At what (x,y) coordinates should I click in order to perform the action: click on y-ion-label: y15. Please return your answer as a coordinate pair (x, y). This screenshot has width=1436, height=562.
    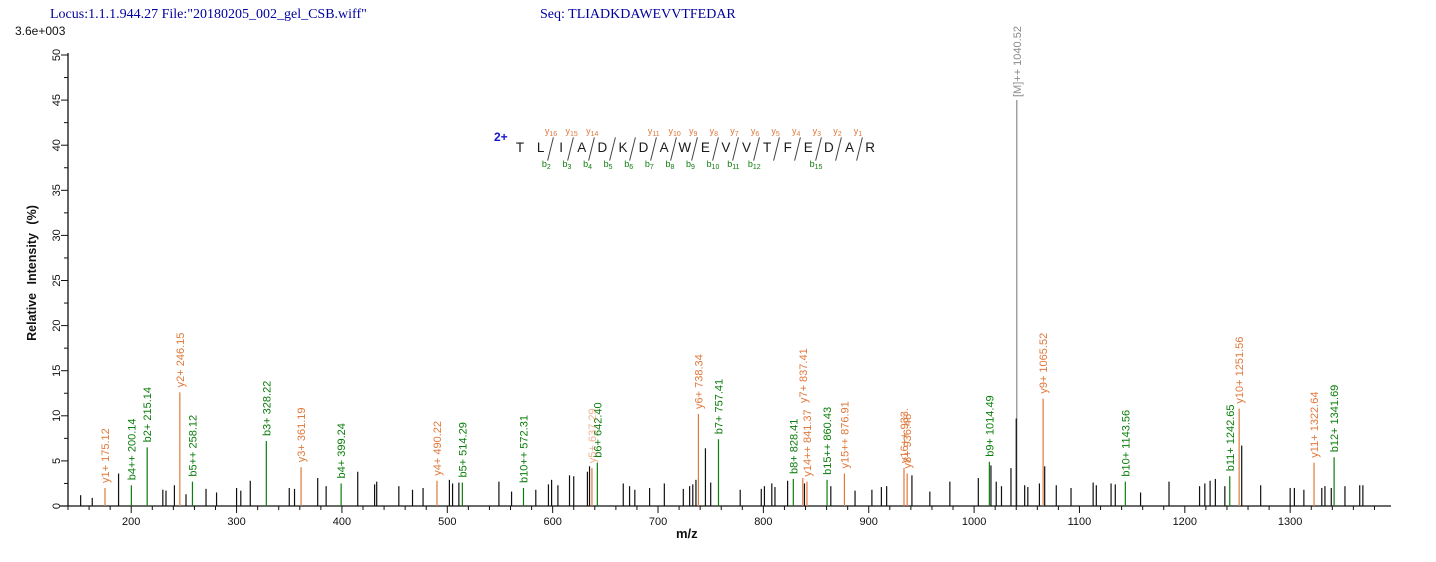
    Looking at the image, I should click on (571, 132).